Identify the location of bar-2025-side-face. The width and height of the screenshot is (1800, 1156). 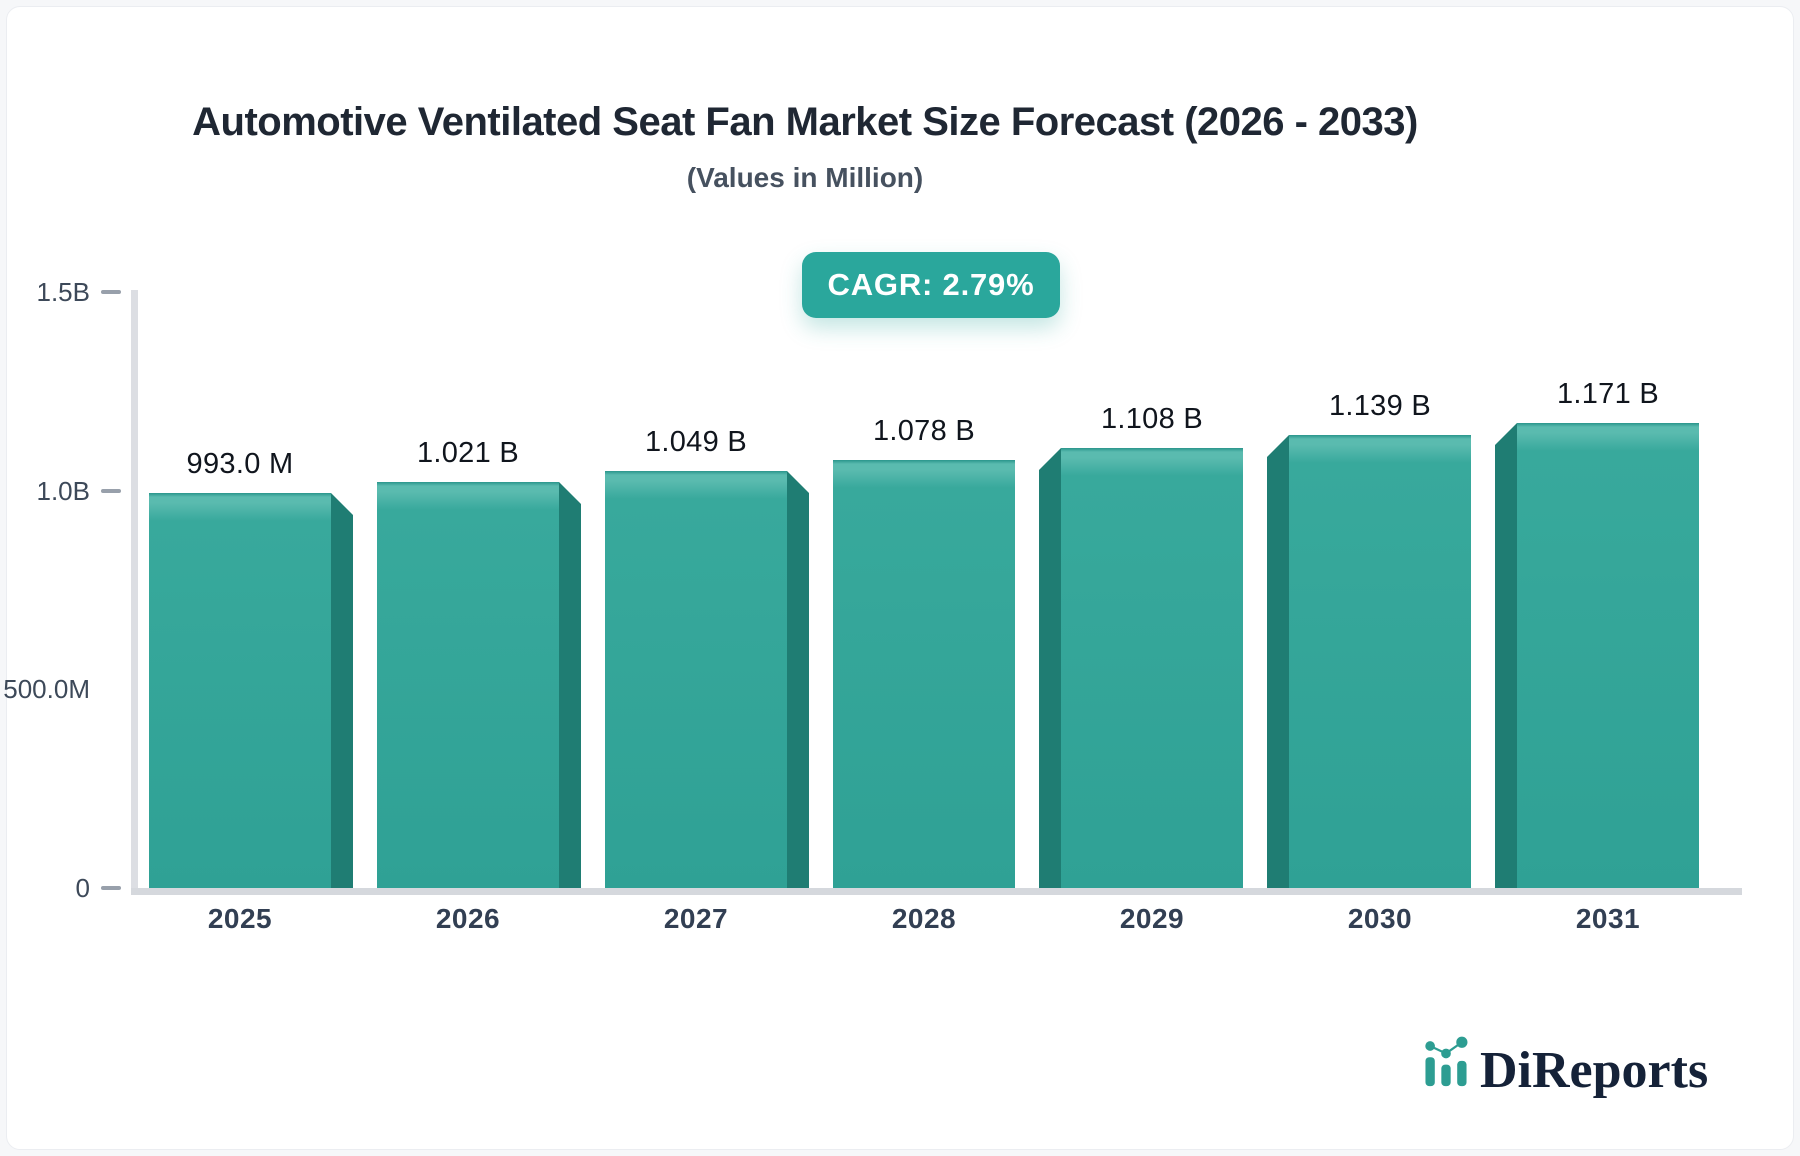
(342, 690).